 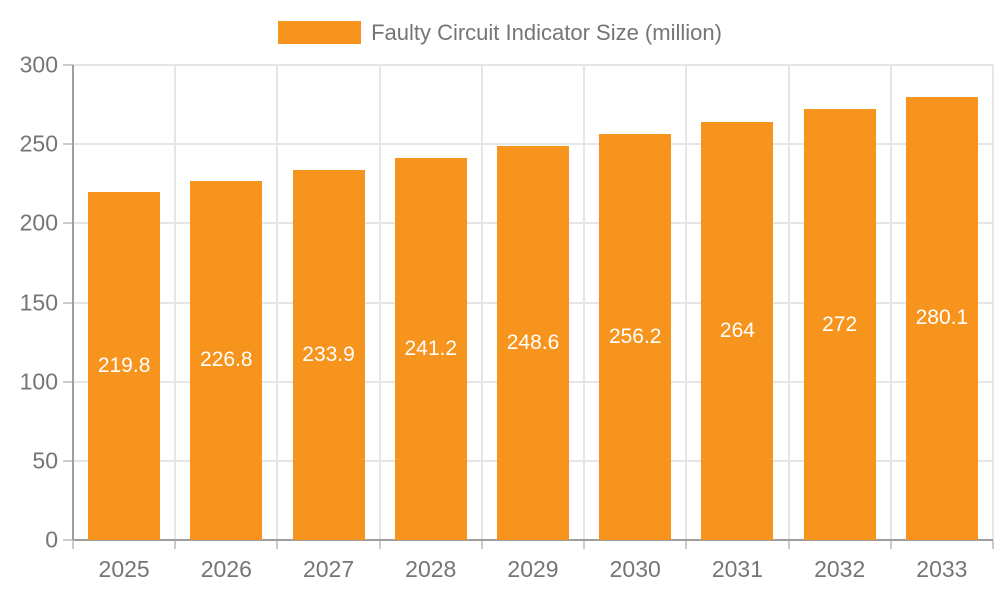 I want to click on bar-2029, so click(x=533, y=343).